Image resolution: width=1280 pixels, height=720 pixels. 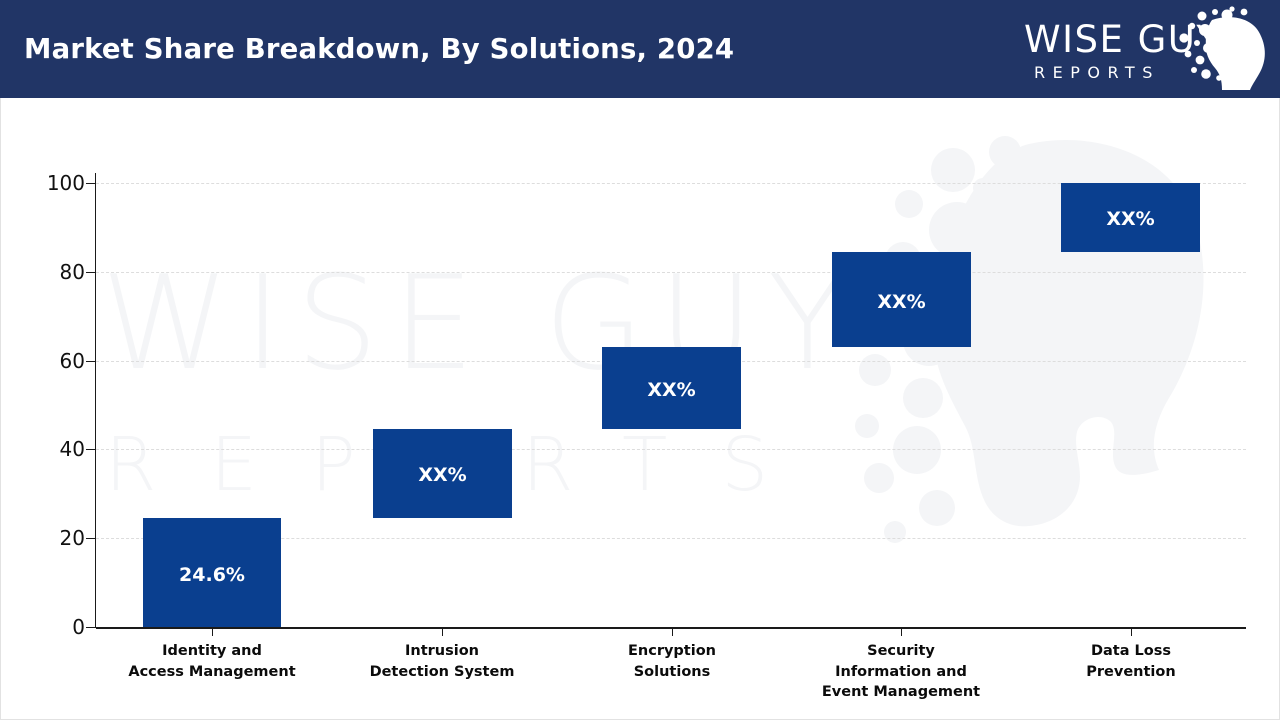 I want to click on y-axis-line, so click(x=95, y=400).